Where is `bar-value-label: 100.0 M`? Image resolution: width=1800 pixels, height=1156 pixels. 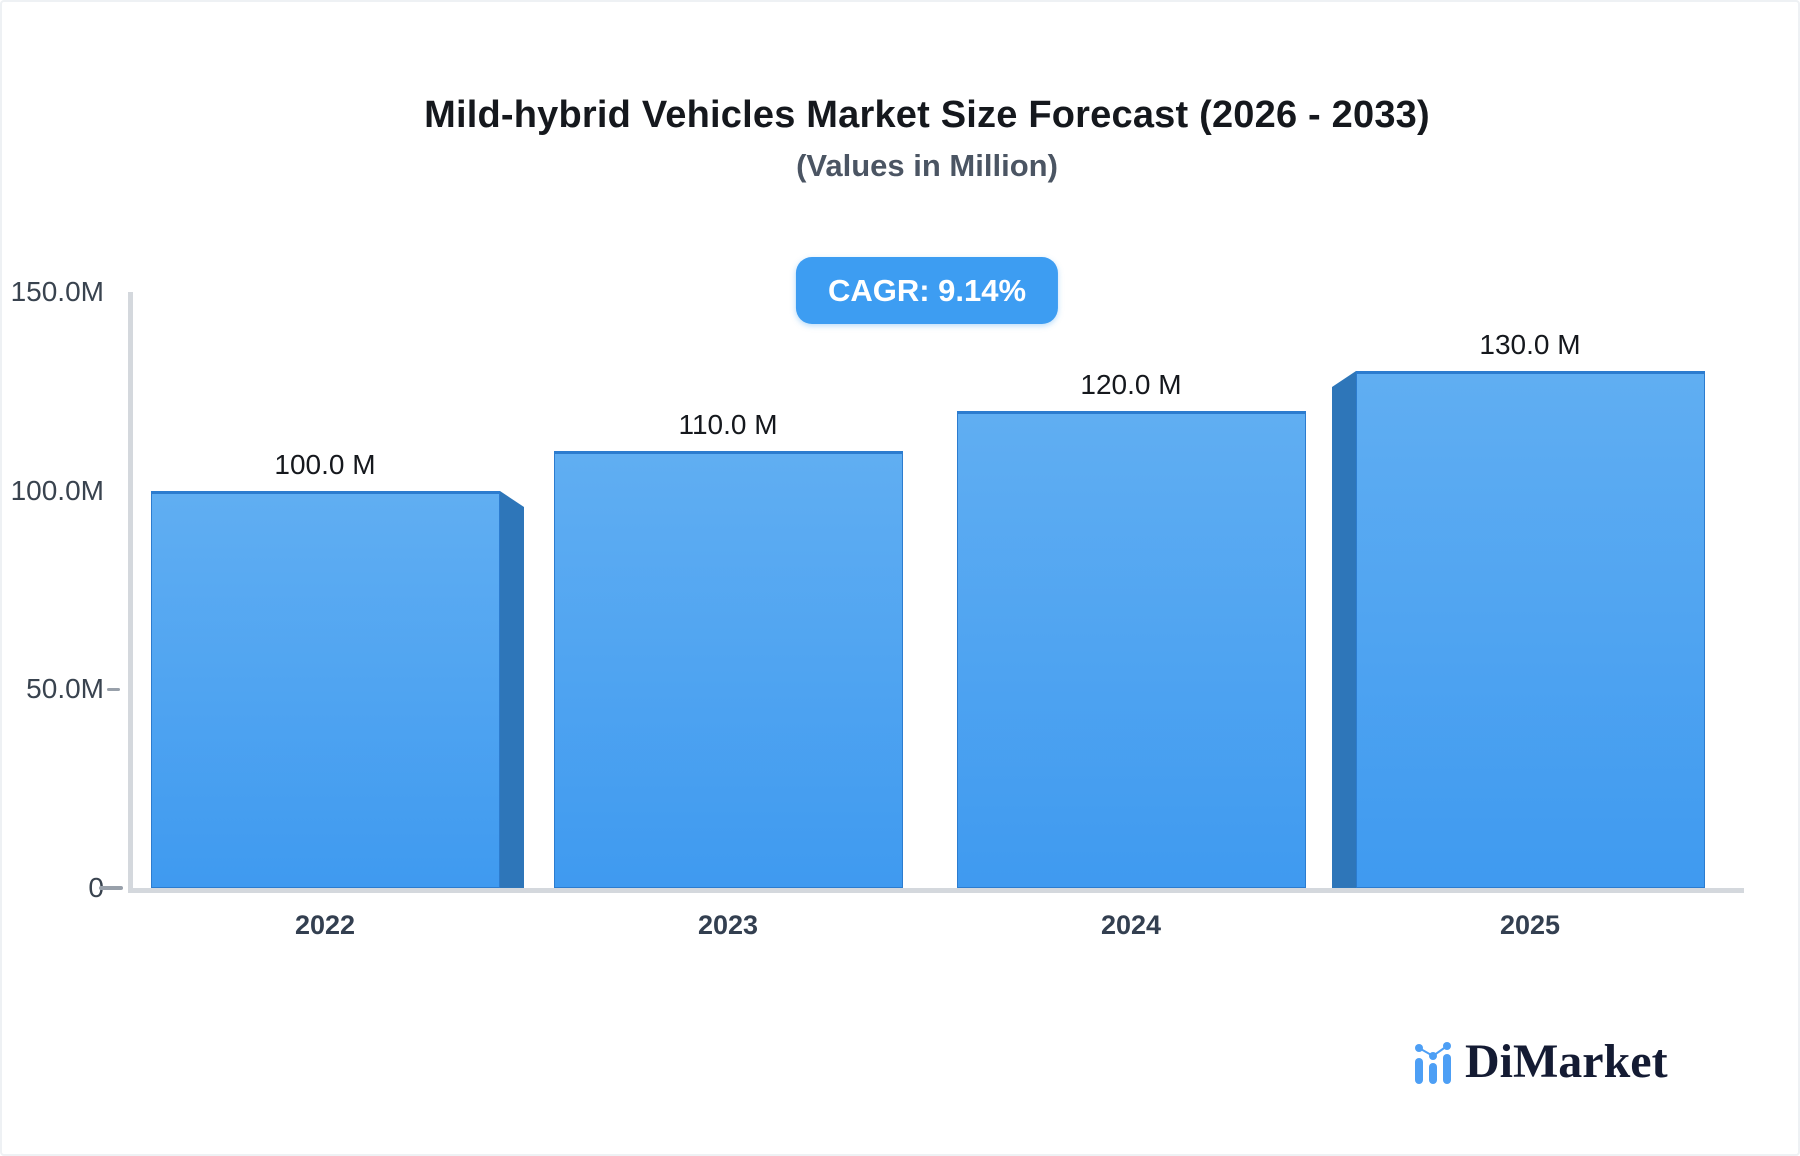
bar-value-label: 100.0 M is located at coordinates (325, 464).